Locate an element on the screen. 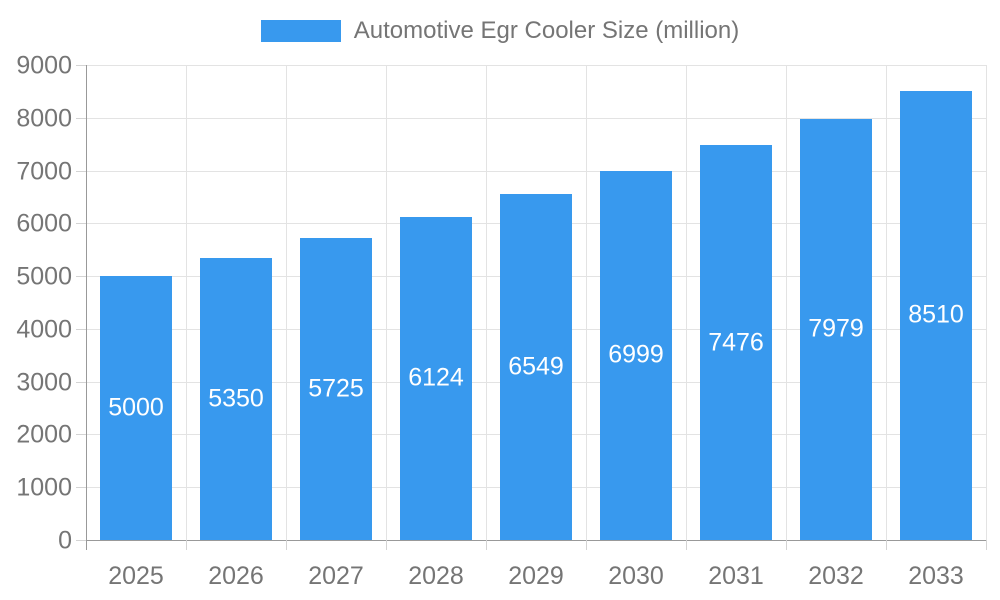 This screenshot has height=600, width=1000. x-axis-label: 2030 is located at coordinates (636, 576).